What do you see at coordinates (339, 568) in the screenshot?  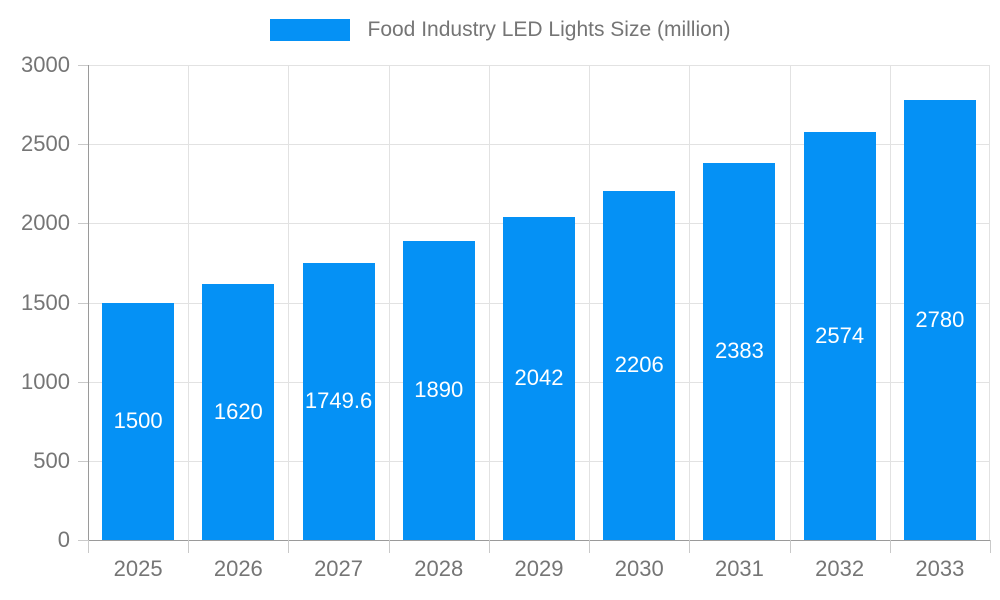 I see `x-tick-label: 2027` at bounding box center [339, 568].